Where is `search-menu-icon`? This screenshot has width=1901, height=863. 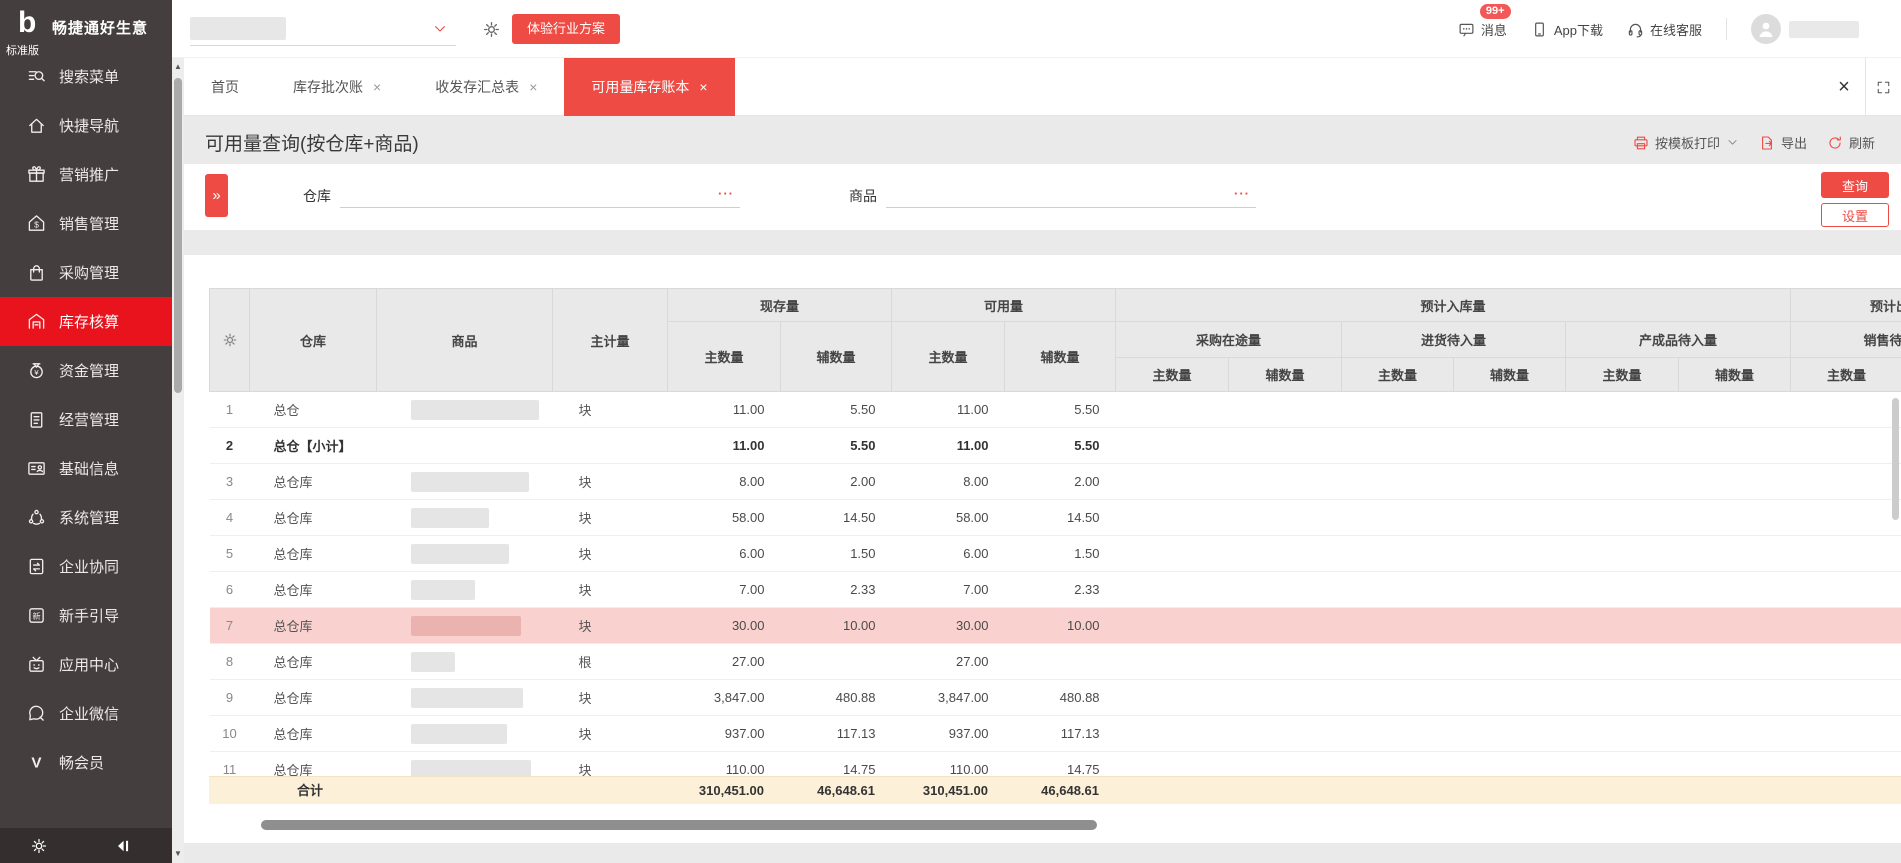
search-menu-icon is located at coordinates (36, 76).